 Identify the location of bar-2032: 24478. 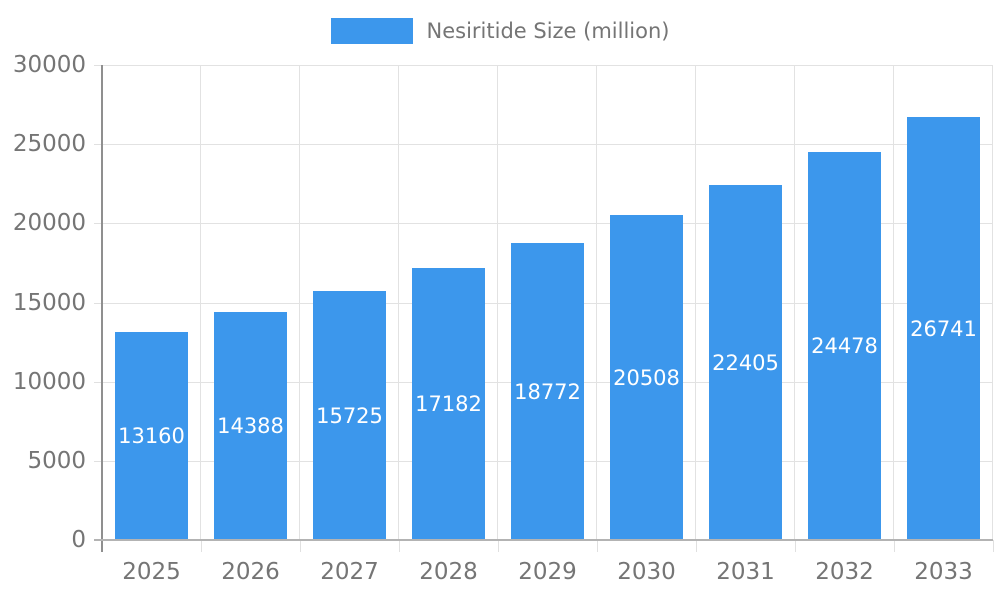
(844, 346).